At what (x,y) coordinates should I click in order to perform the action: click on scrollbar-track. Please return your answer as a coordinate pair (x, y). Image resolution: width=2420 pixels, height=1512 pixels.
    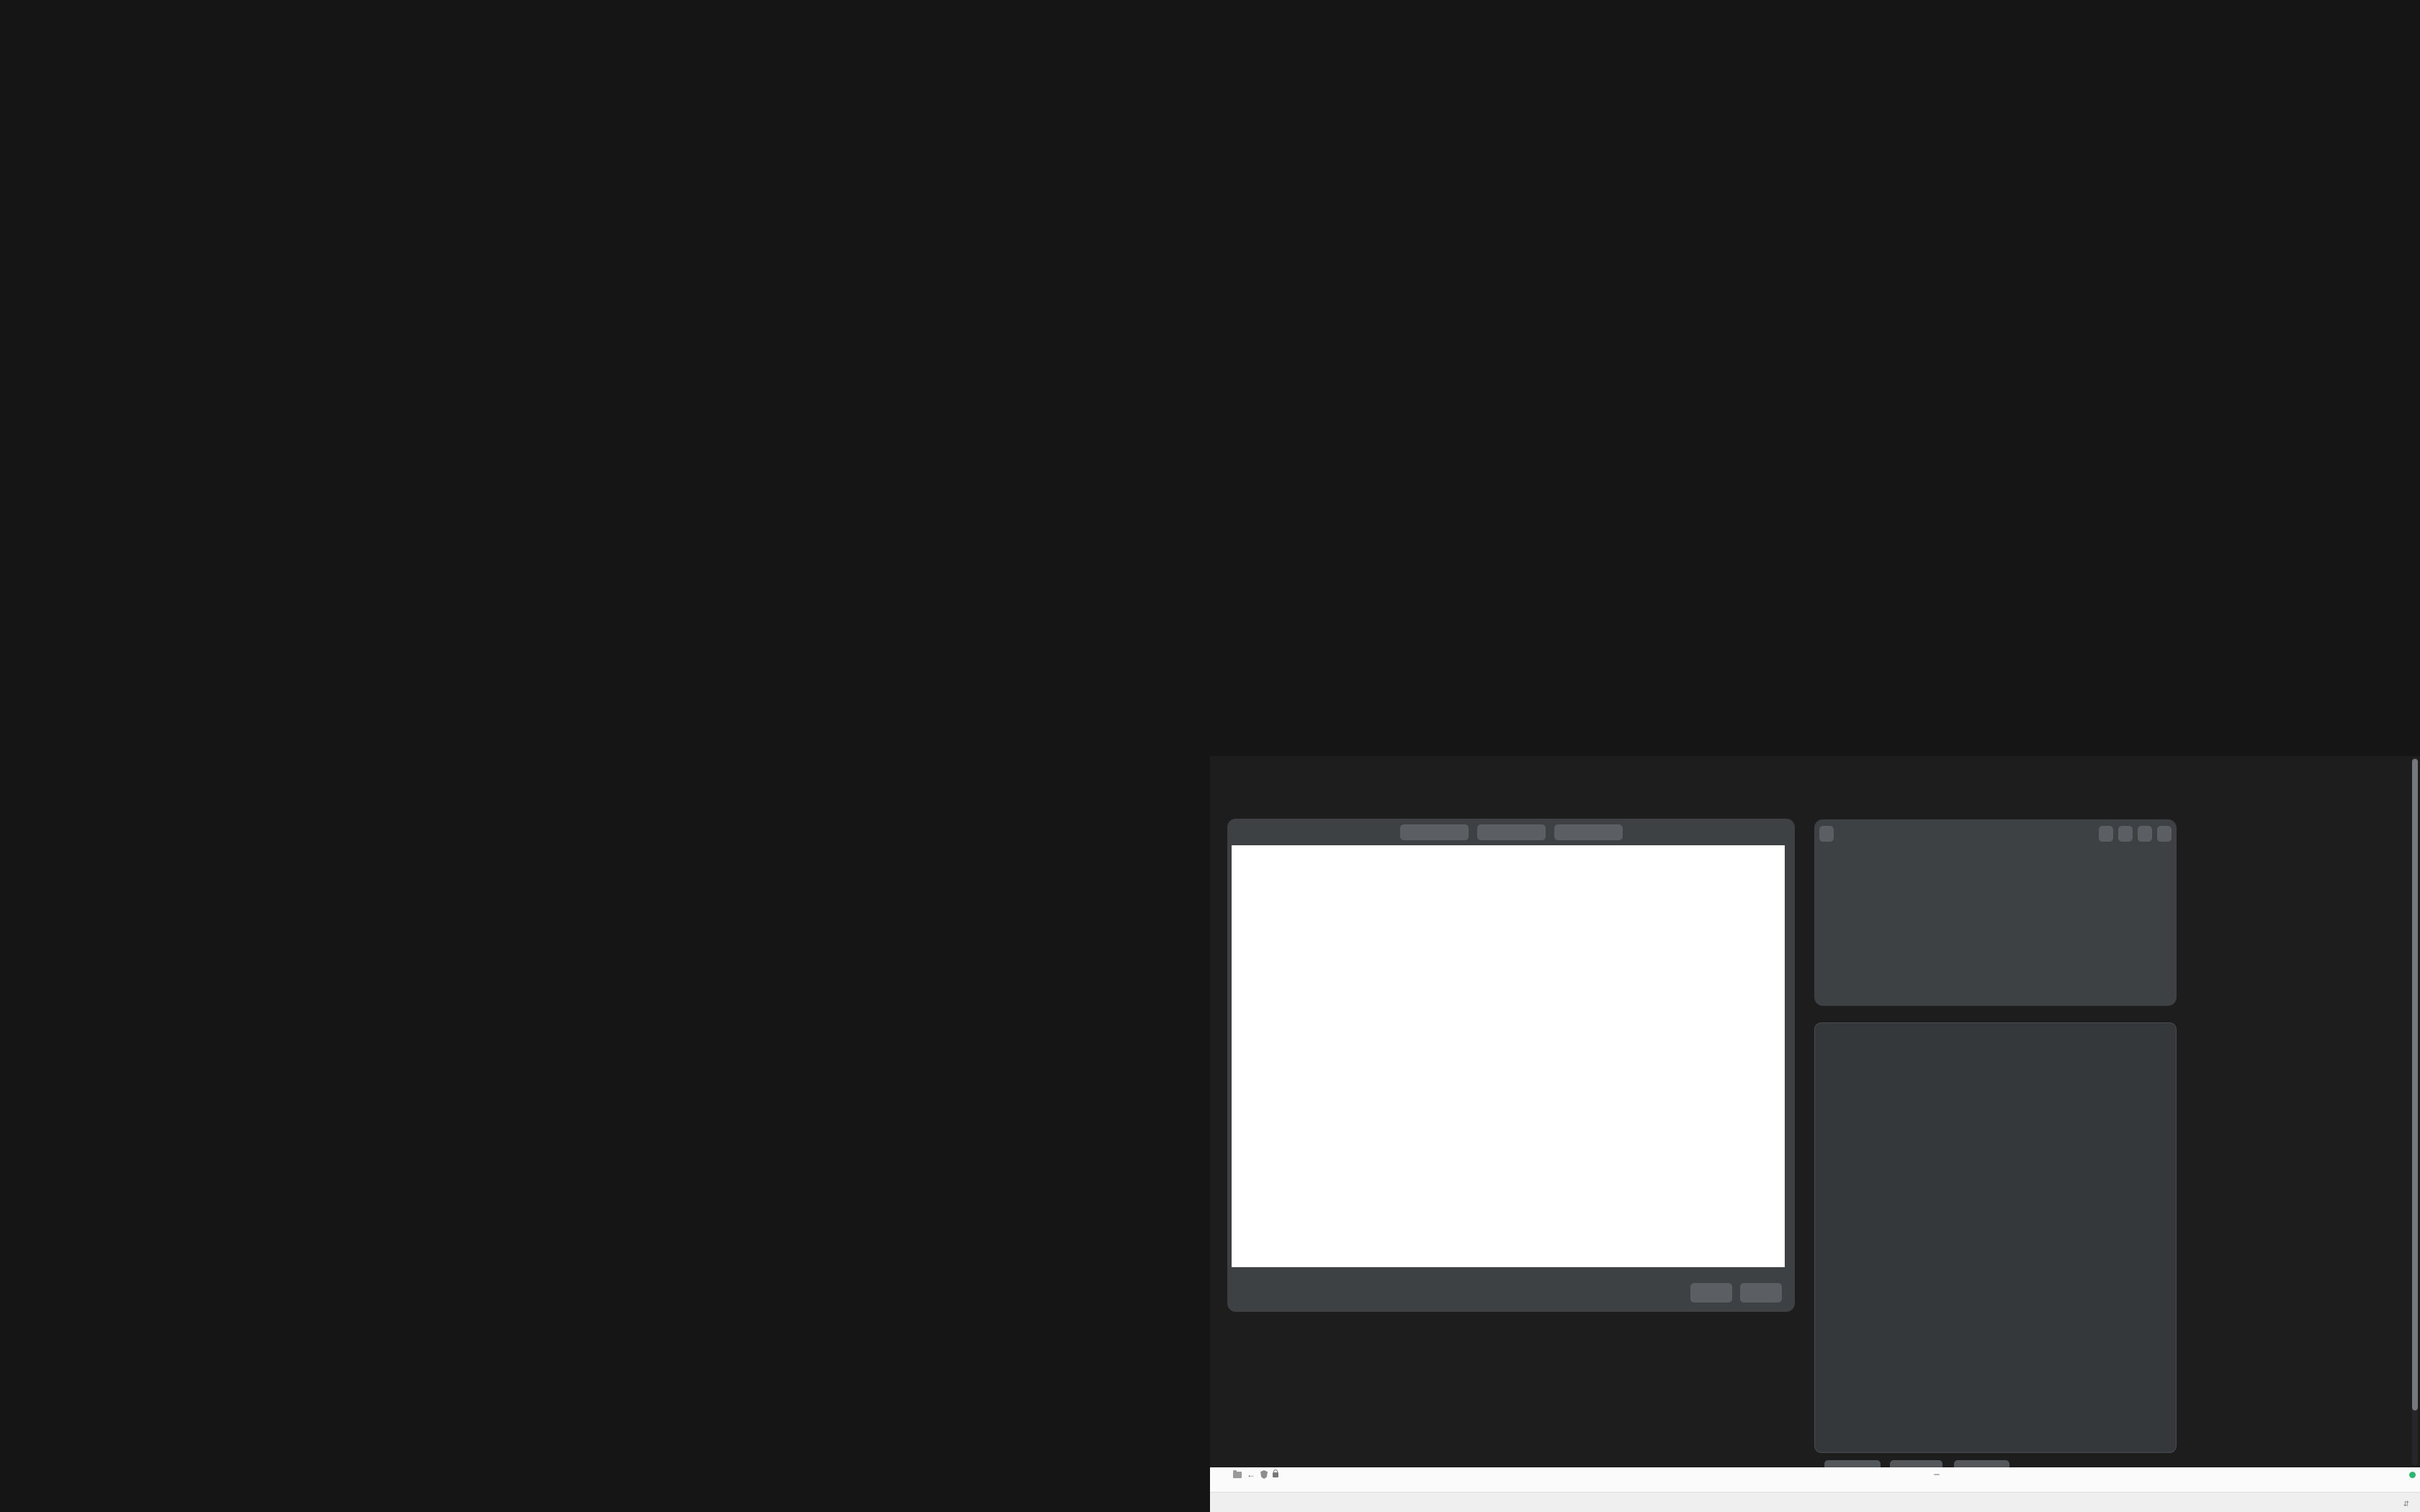
    Looking at the image, I should click on (2415, 1111).